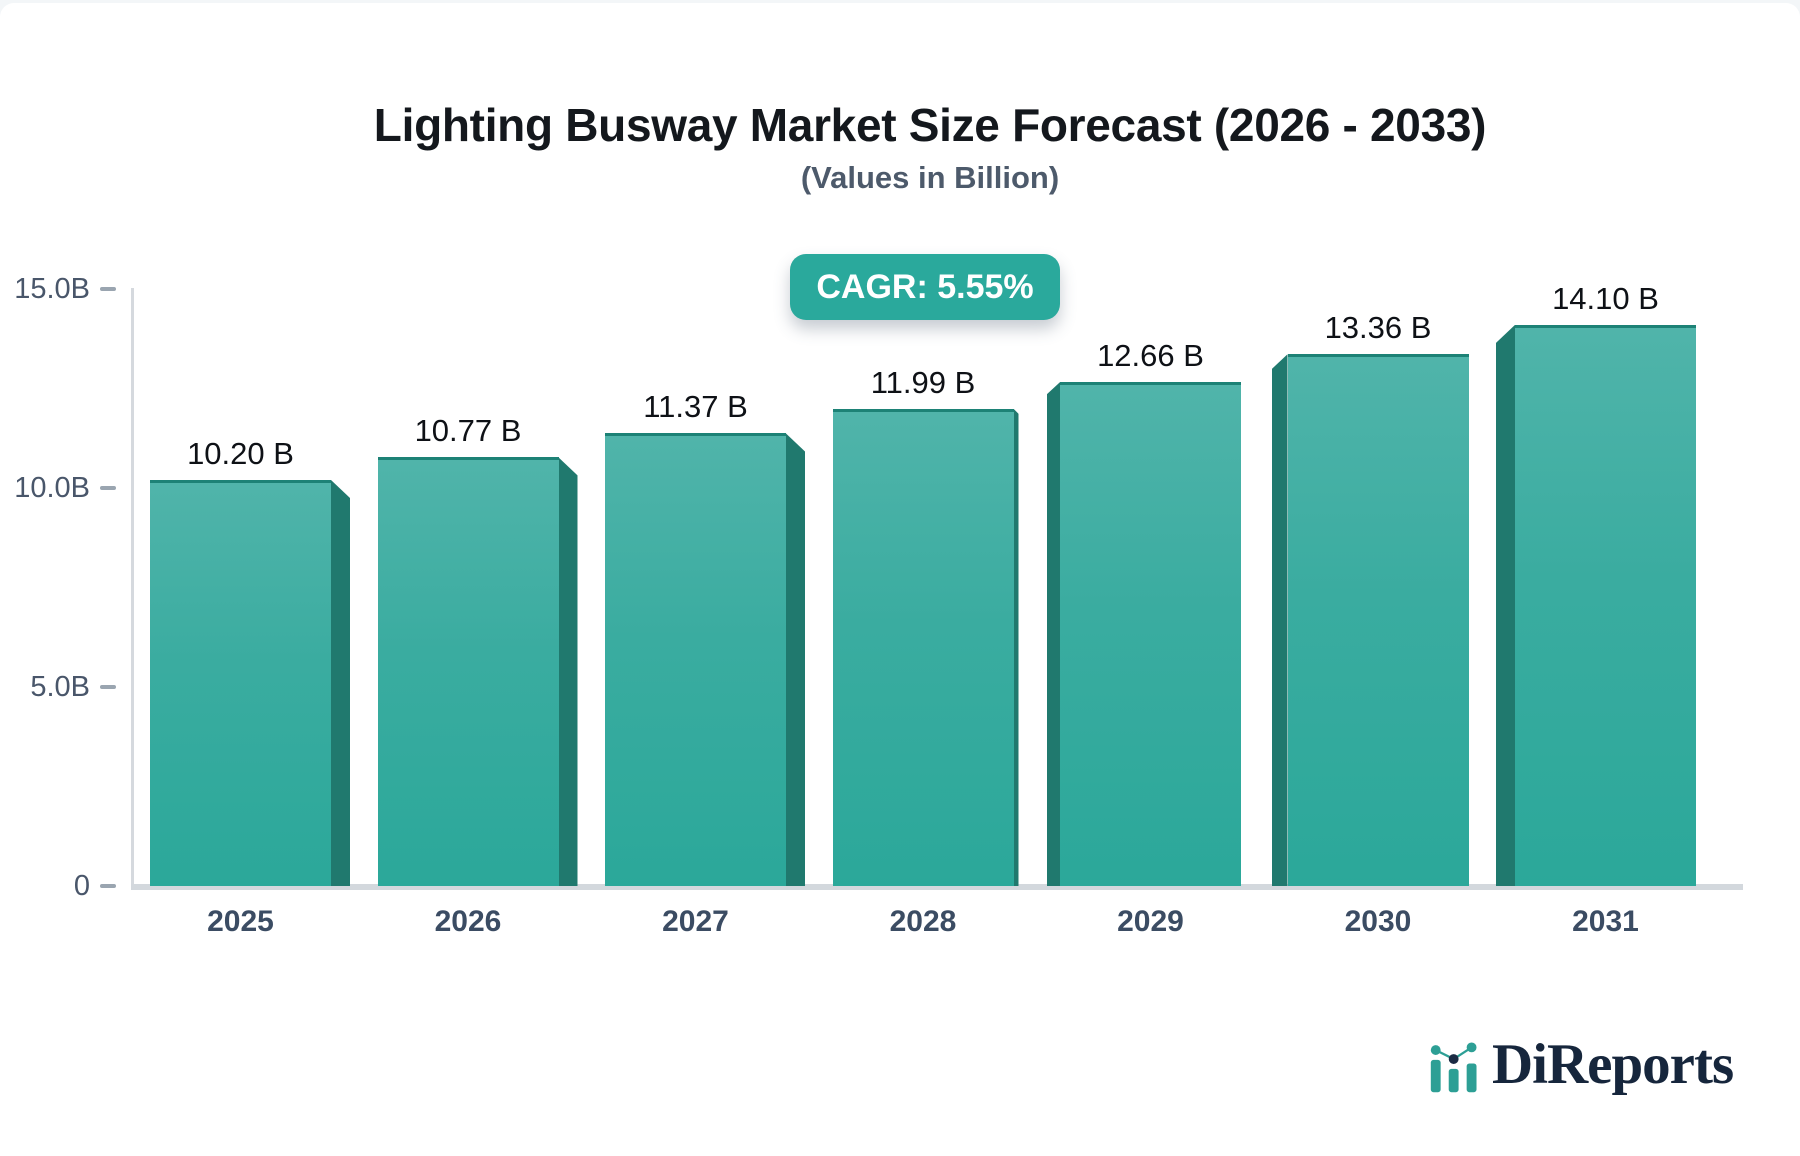  What do you see at coordinates (240, 454) in the screenshot?
I see `bar-value-label: 10.20 B` at bounding box center [240, 454].